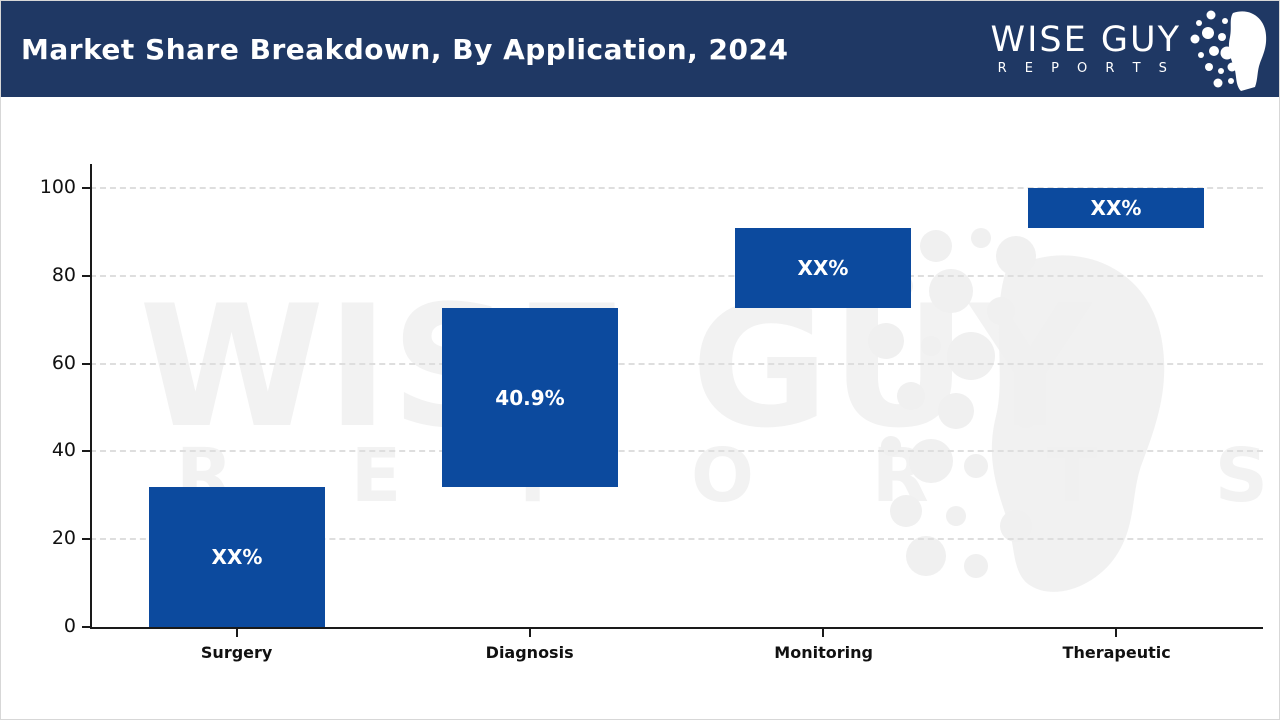 Image resolution: width=1280 pixels, height=720 pixels. I want to click on xtick-surgery, so click(236, 633).